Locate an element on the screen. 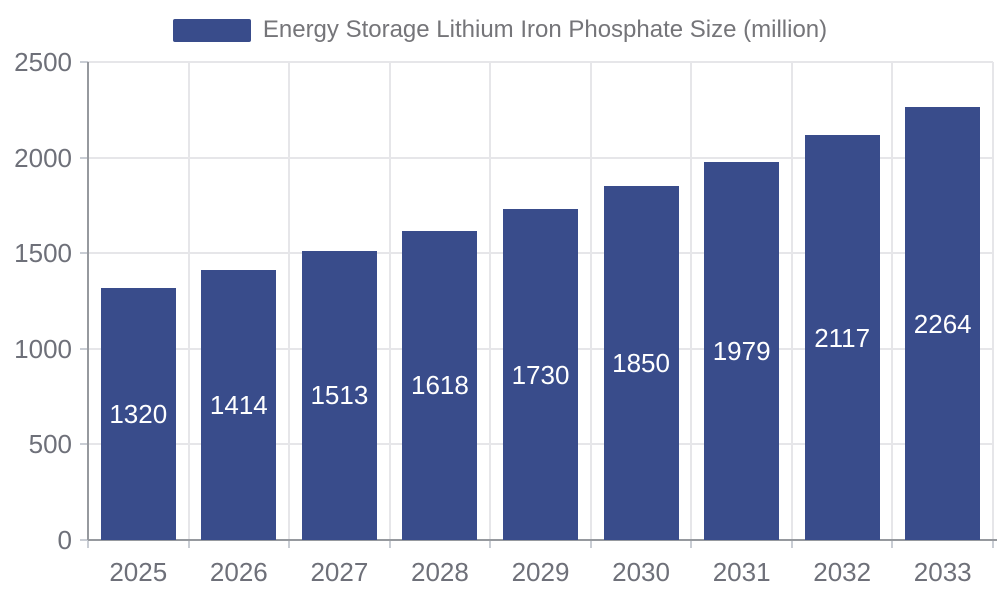  bar-value-label: 2264 is located at coordinates (942, 323).